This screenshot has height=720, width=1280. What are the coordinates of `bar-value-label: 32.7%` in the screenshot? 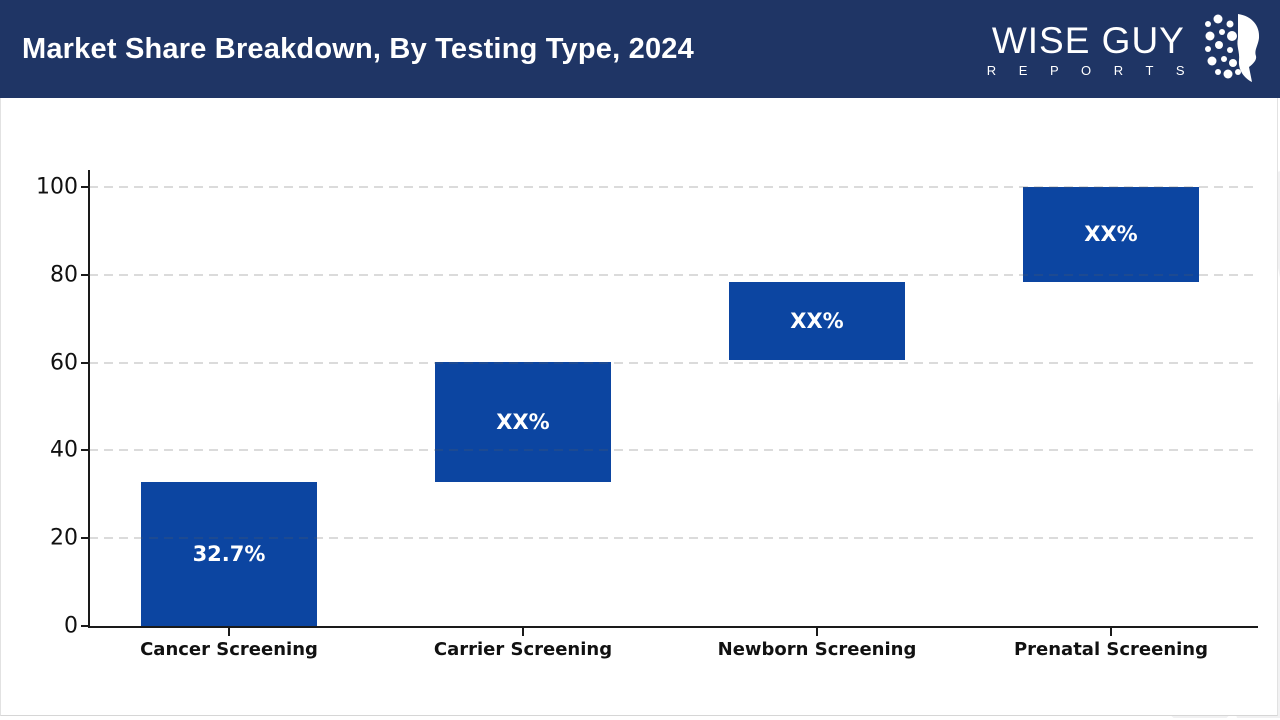 It's located at (229, 554).